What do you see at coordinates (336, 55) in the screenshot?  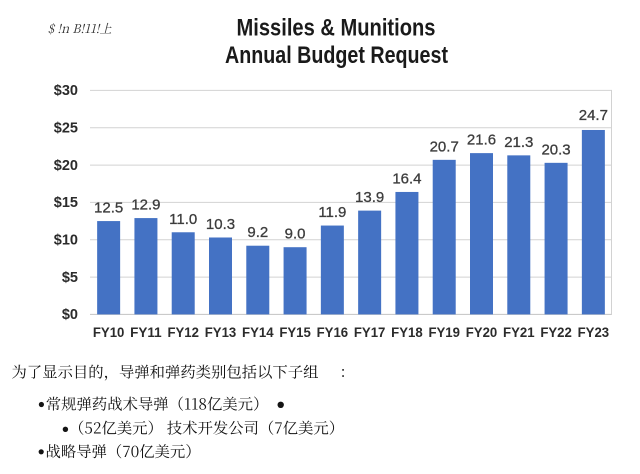 I see `svg-text: Annual Budget Request` at bounding box center [336, 55].